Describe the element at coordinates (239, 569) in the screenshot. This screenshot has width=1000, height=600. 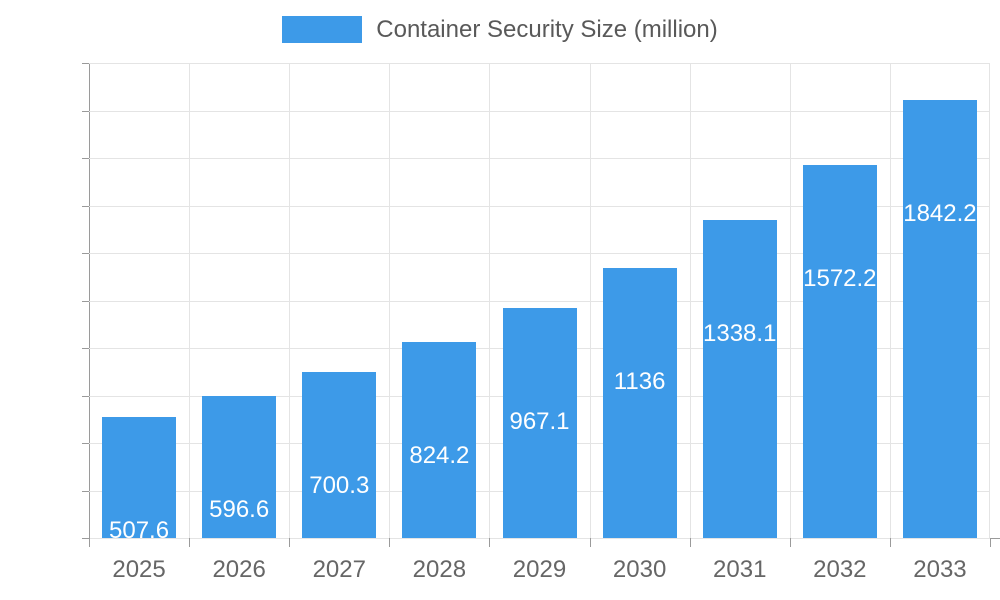
I see `x-axis-tick-label: 2026` at that location.